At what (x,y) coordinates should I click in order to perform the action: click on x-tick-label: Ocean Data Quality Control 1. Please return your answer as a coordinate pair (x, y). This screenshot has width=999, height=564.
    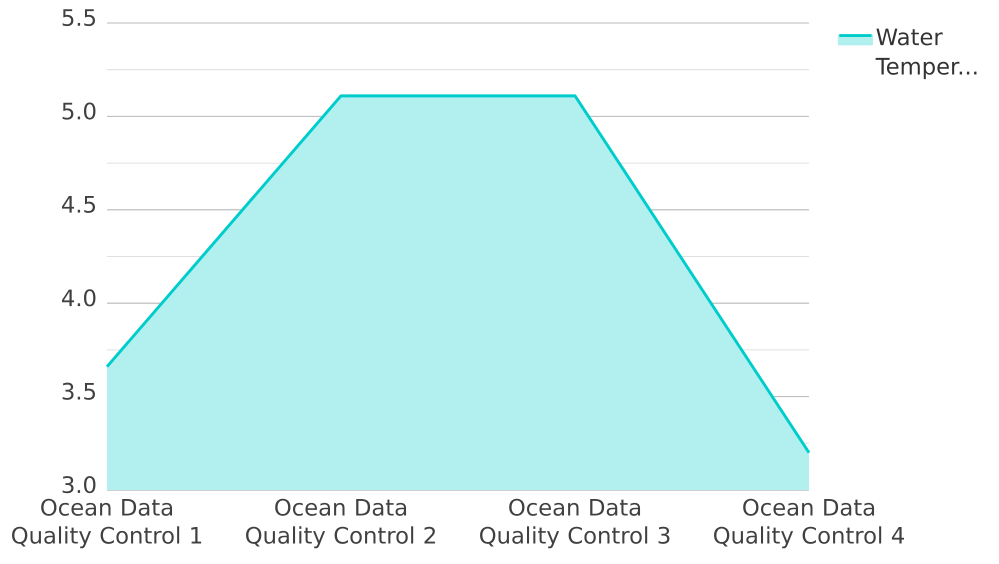
    Looking at the image, I should click on (107, 523).